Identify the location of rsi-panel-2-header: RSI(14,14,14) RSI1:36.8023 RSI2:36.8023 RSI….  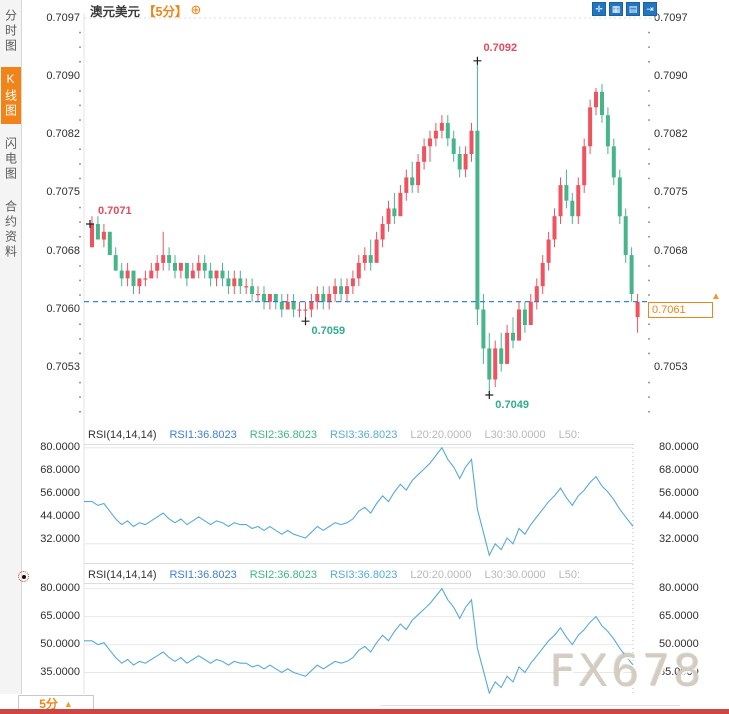
(334, 575).